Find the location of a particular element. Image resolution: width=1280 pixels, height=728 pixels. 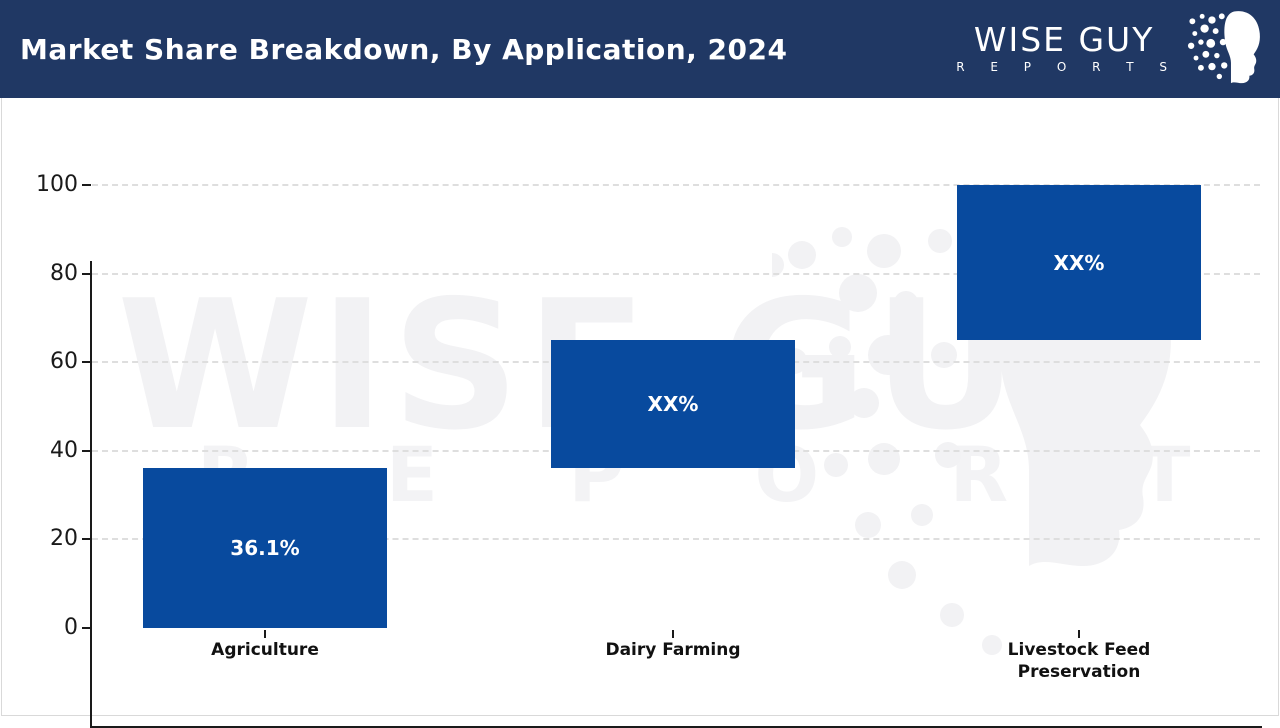

y-tick-label-20: 20 is located at coordinates (64, 539).